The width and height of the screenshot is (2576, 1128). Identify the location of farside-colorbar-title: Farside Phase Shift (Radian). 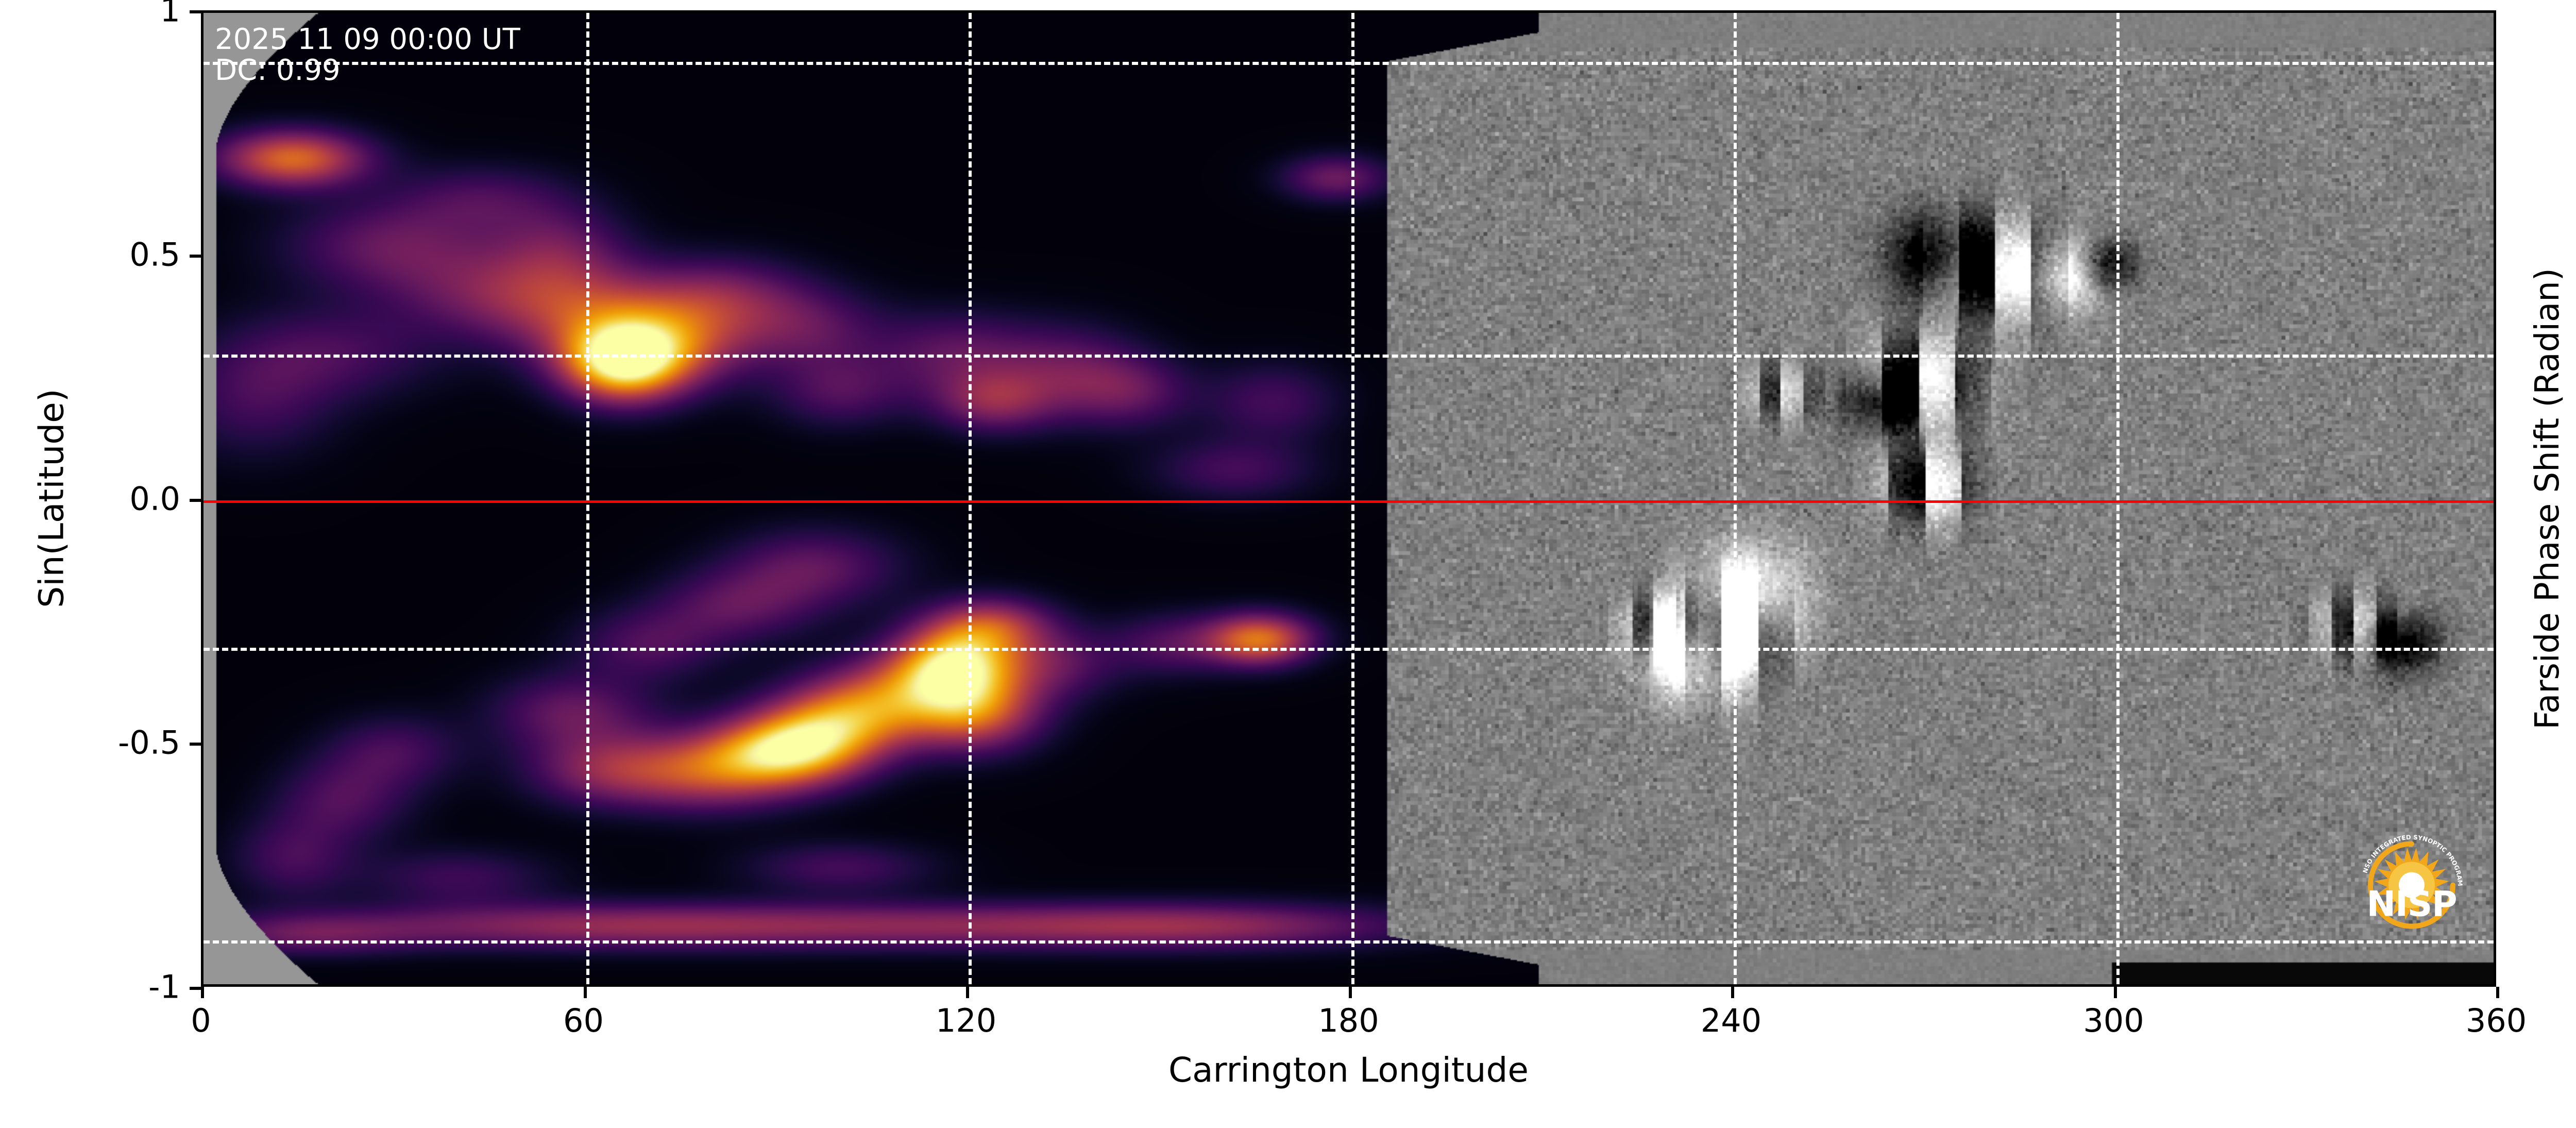
(2548, 499).